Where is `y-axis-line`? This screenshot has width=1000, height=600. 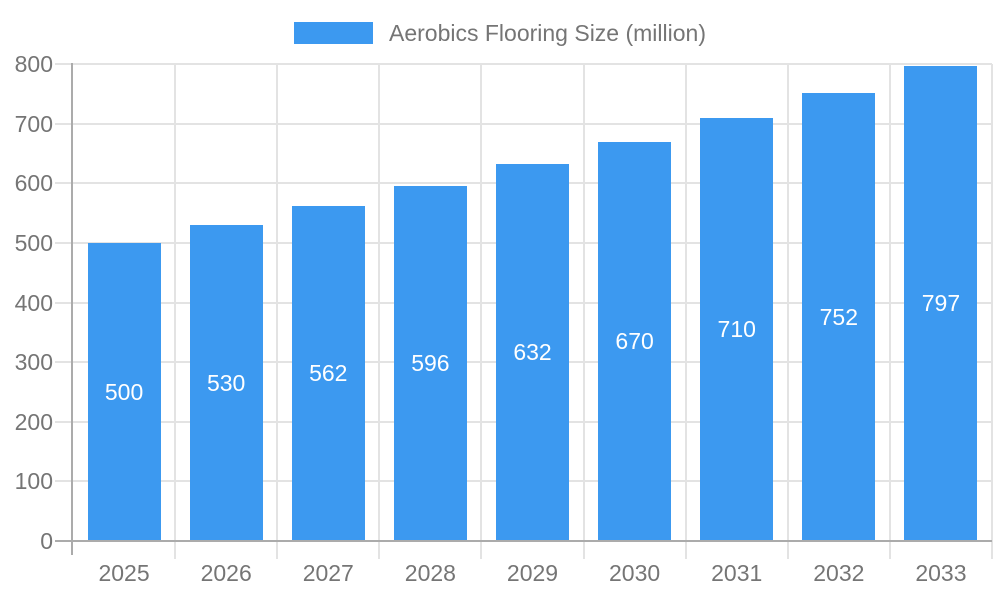 y-axis-line is located at coordinates (72, 309).